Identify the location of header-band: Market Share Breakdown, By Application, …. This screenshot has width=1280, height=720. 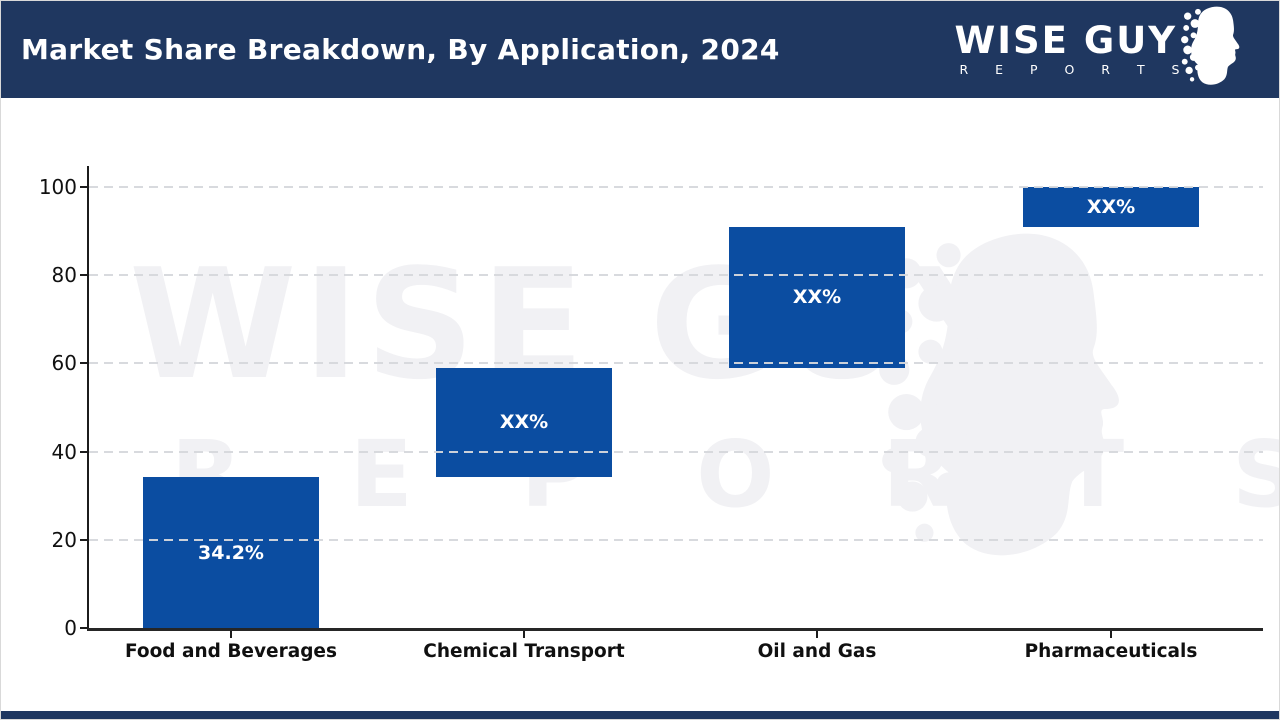
(640, 49).